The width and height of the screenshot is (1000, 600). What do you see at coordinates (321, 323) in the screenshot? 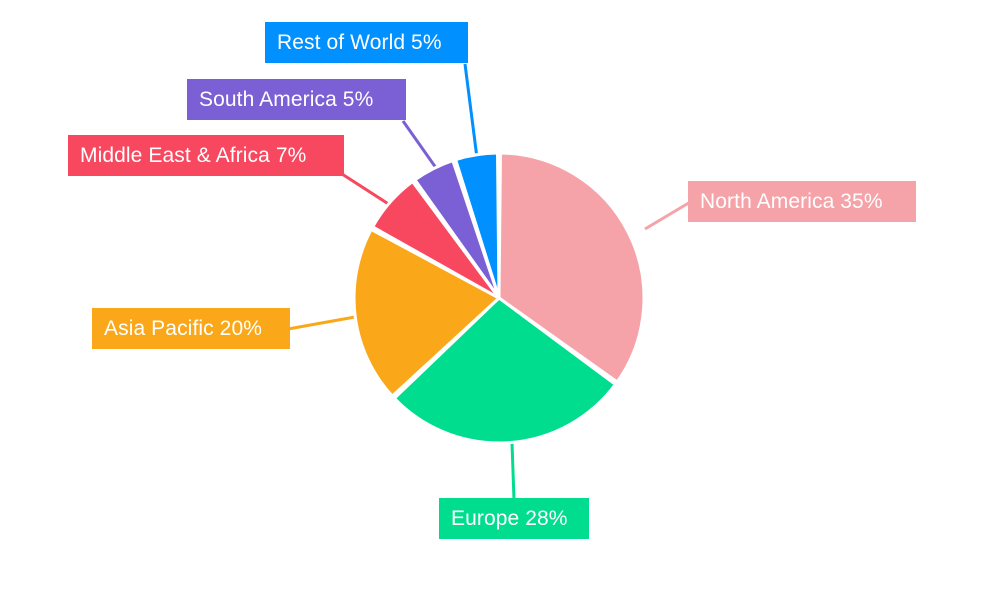
I see `callout-connector-asia-pacific` at bounding box center [321, 323].